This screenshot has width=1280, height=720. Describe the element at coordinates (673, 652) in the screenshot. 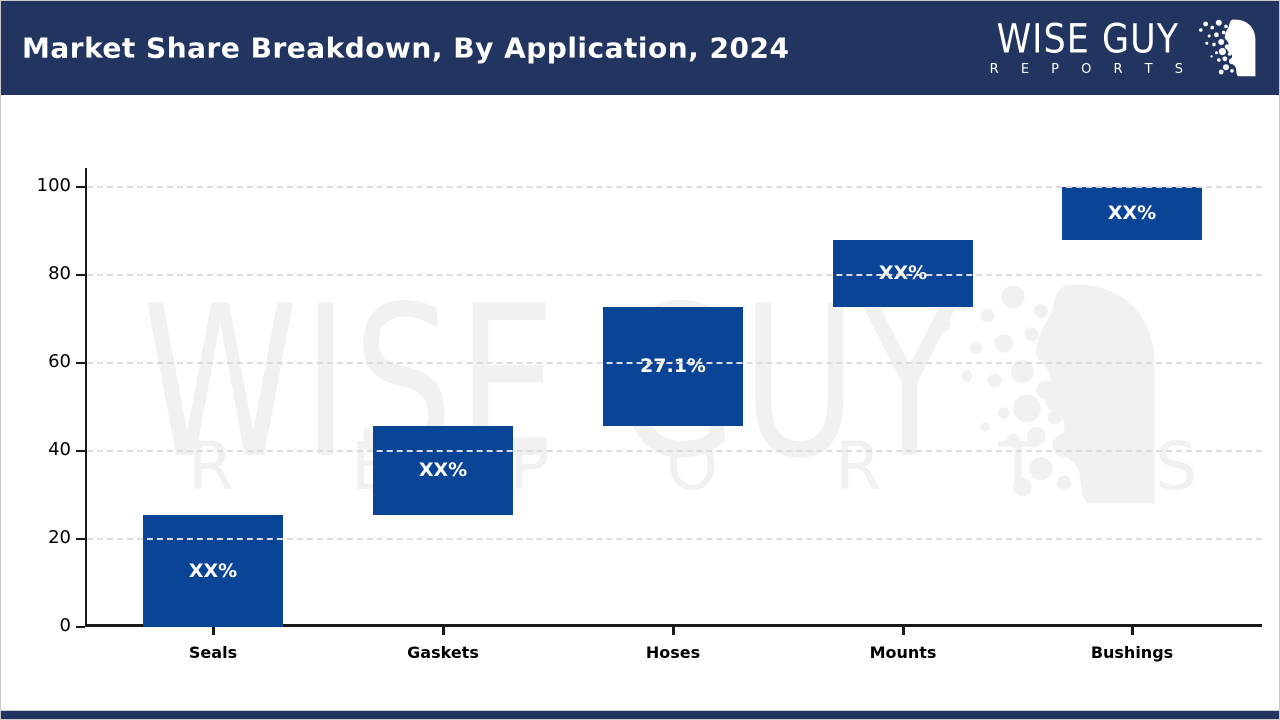

I see `x-category-label-hoses: Hoses` at that location.